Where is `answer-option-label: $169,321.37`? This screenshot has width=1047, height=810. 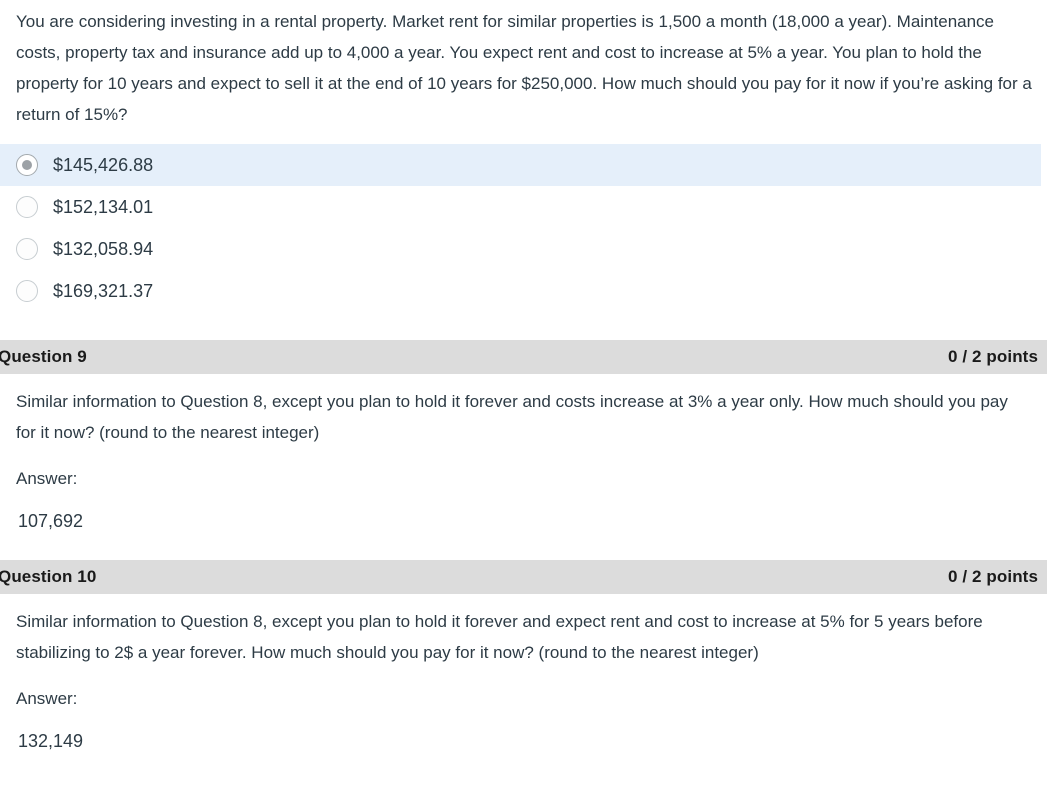 answer-option-label: $169,321.37 is located at coordinates (103, 291).